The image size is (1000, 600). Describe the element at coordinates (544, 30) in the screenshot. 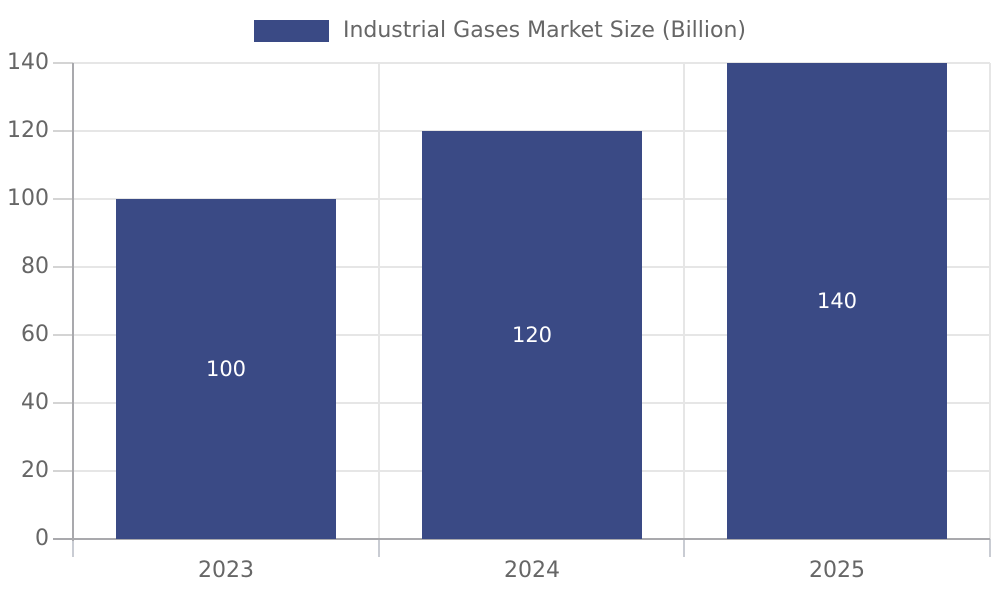

I see `legend-label: Industrial Gases Market Size (Billion)` at that location.